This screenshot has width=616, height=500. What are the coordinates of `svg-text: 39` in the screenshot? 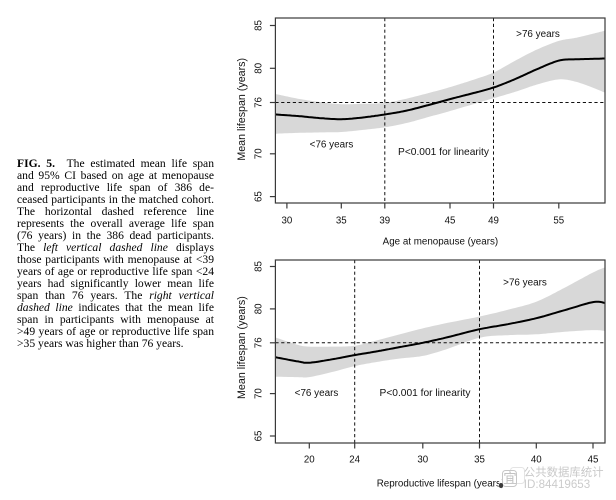 It's located at (384, 221).